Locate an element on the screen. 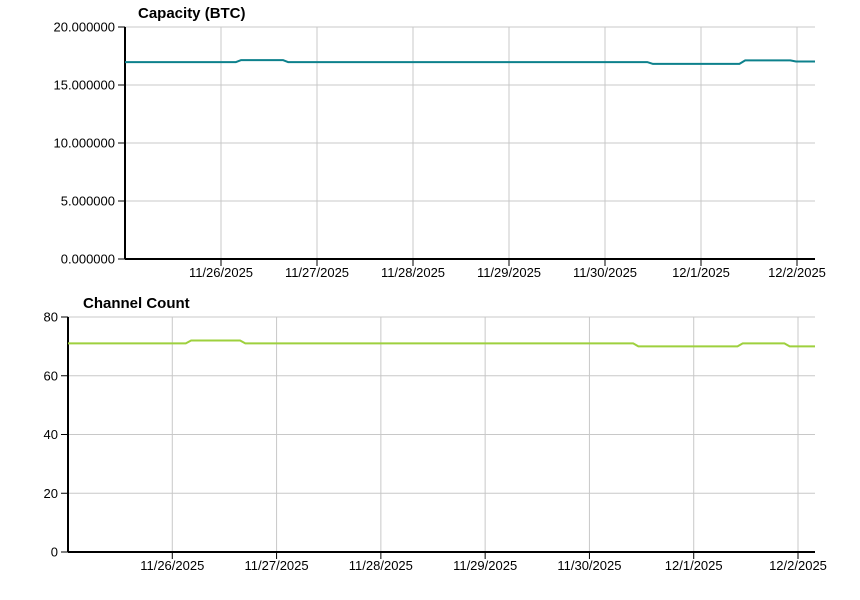 The width and height of the screenshot is (860, 600). capacity_btc-series-line is located at coordinates (470, 62).